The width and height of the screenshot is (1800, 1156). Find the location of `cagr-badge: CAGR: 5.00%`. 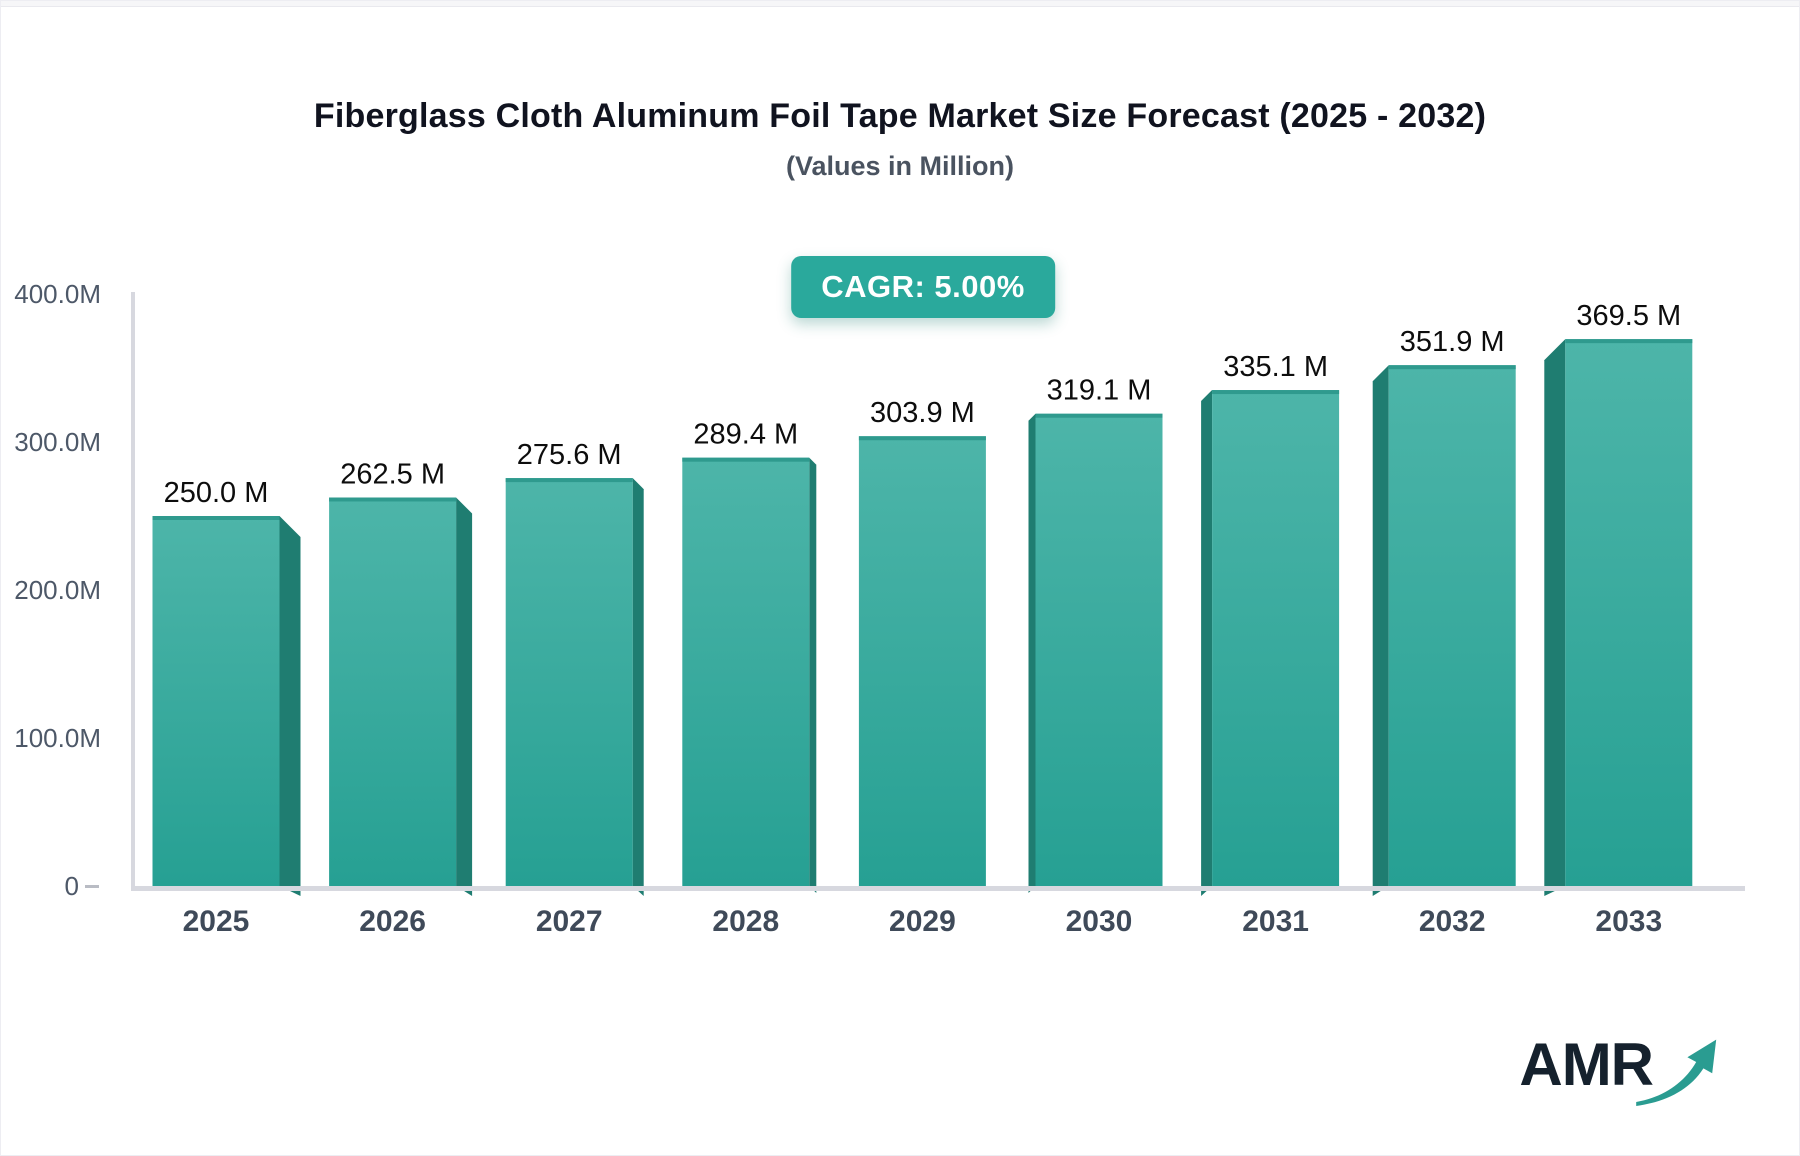

cagr-badge: CAGR: 5.00% is located at coordinates (923, 287).